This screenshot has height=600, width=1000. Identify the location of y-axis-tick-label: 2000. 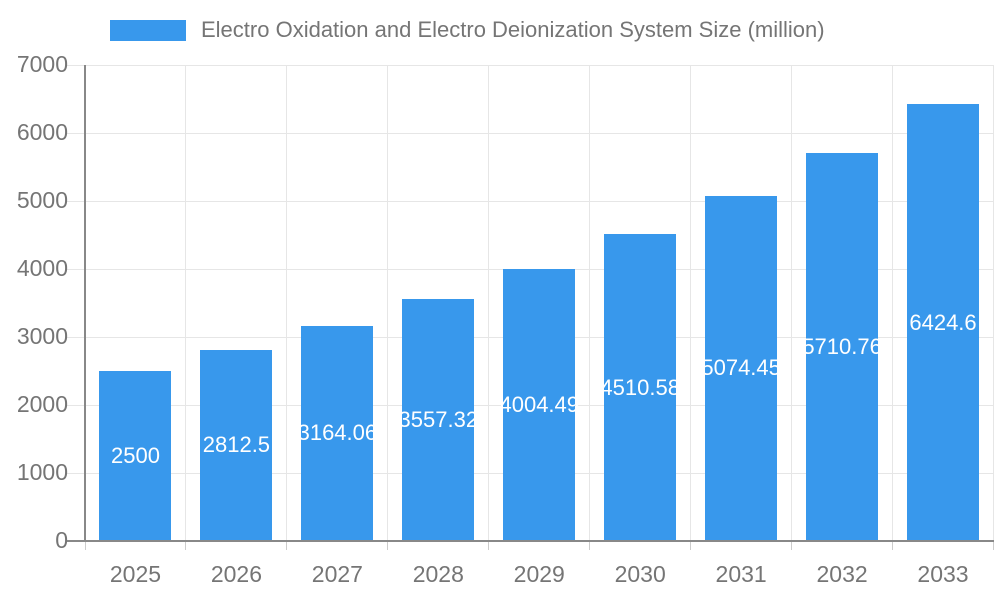
(42, 403).